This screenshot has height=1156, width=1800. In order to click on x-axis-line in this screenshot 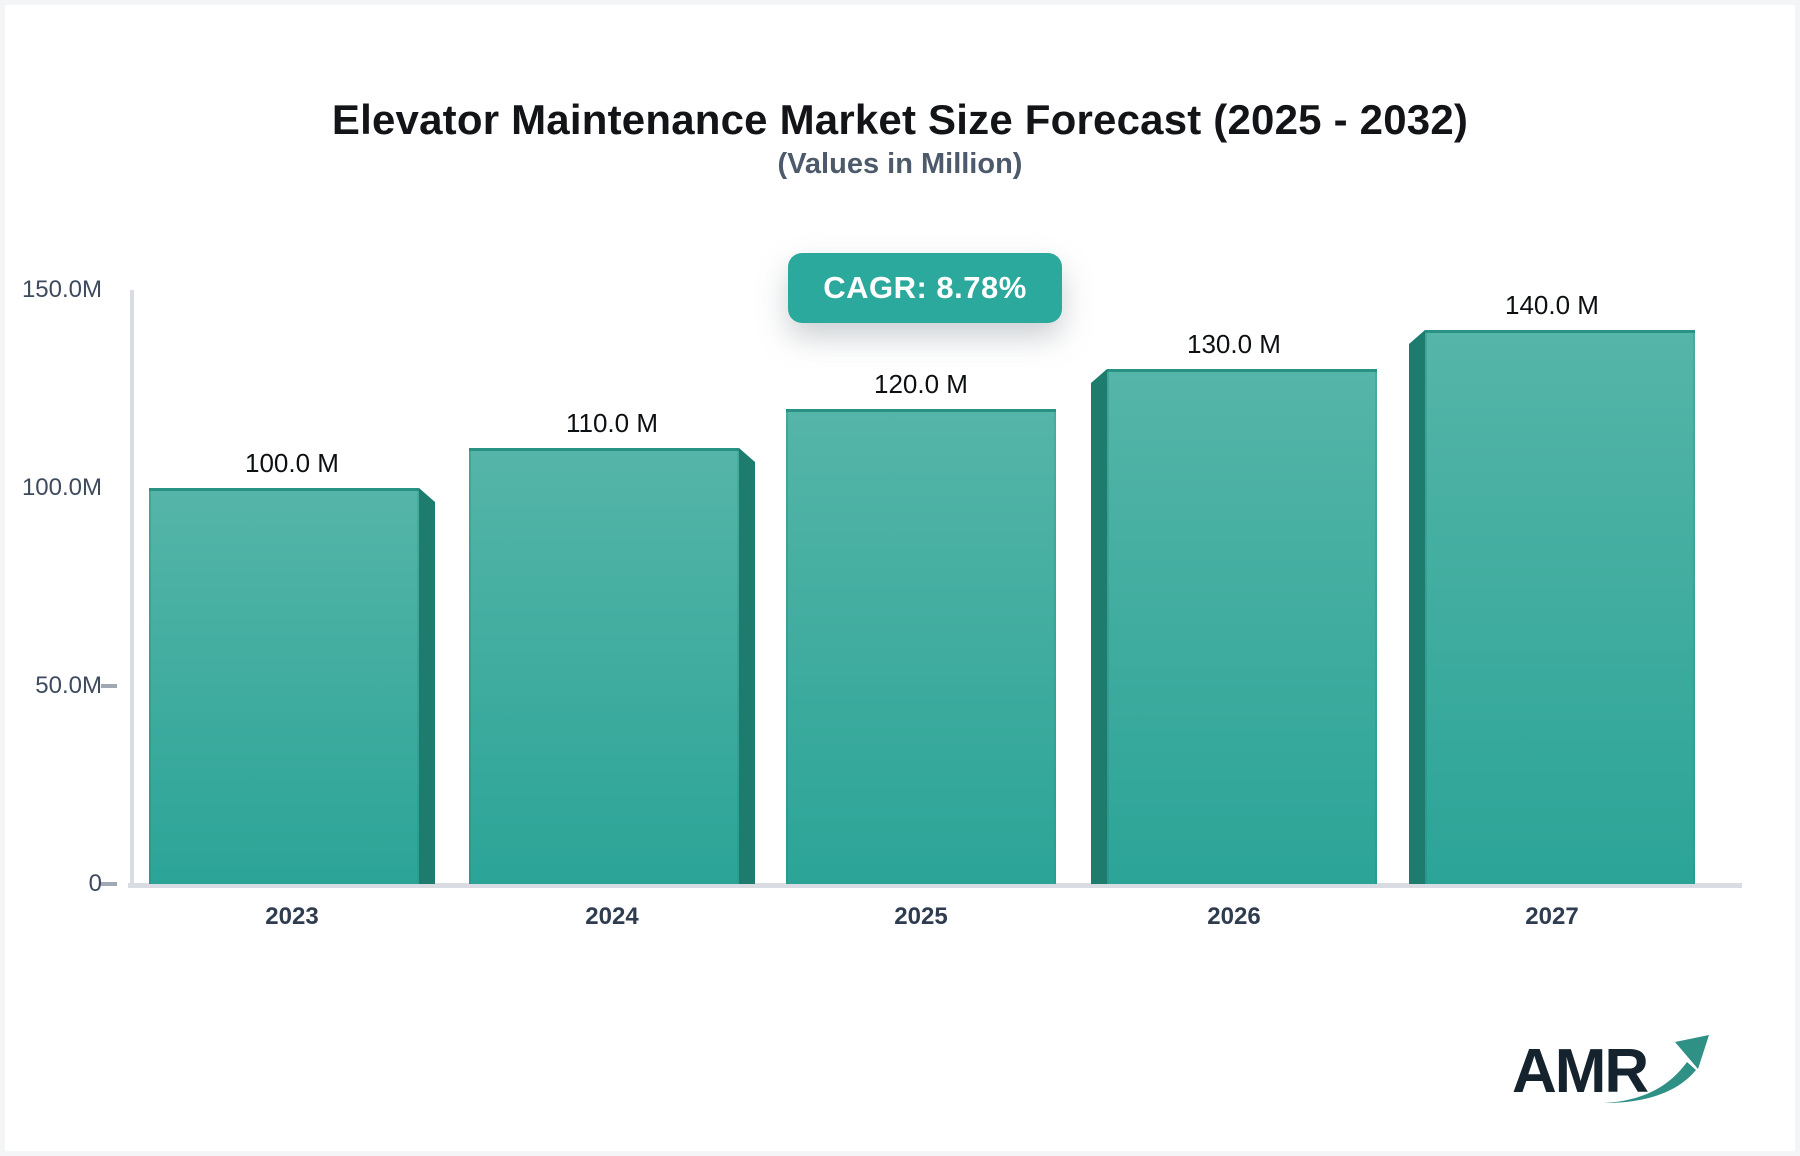, I will do `click(935, 885)`.